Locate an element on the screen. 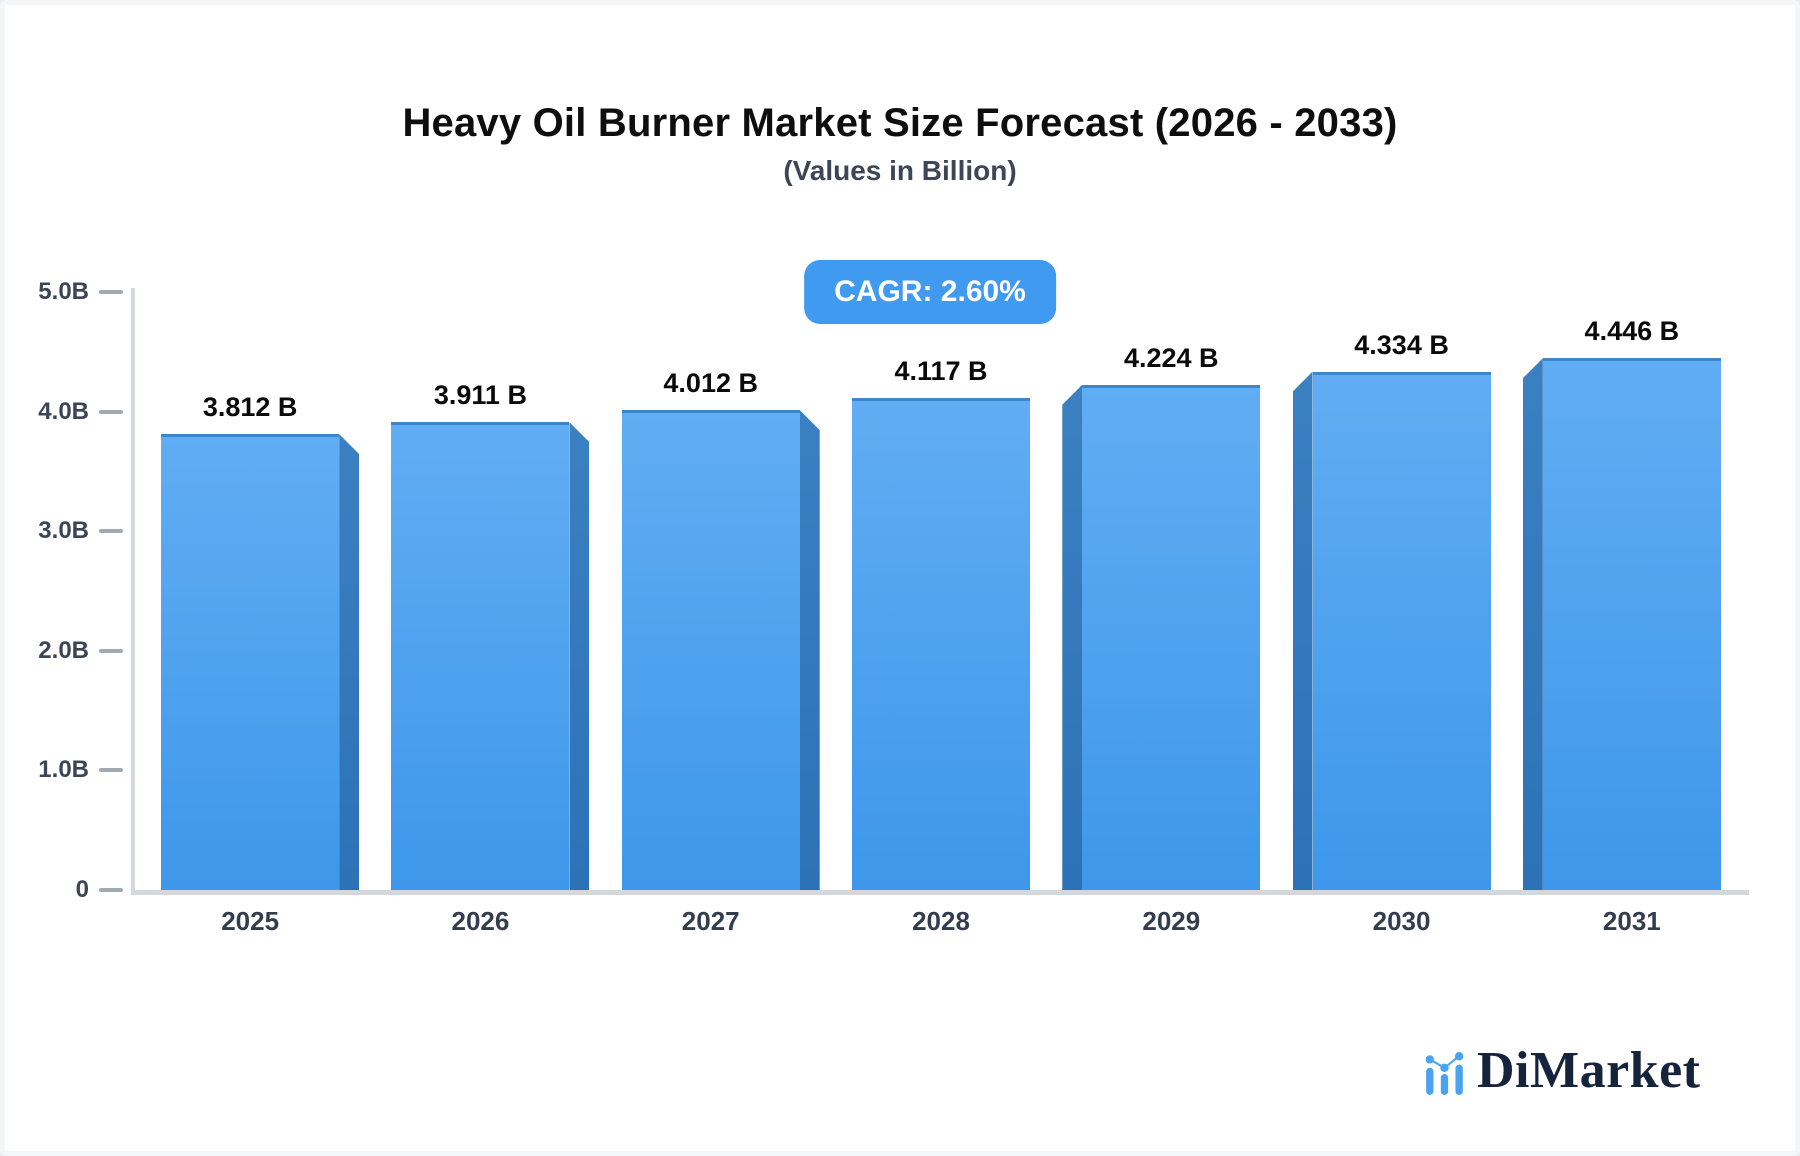  bar-value-label: 3.911 B is located at coordinates (480, 395).